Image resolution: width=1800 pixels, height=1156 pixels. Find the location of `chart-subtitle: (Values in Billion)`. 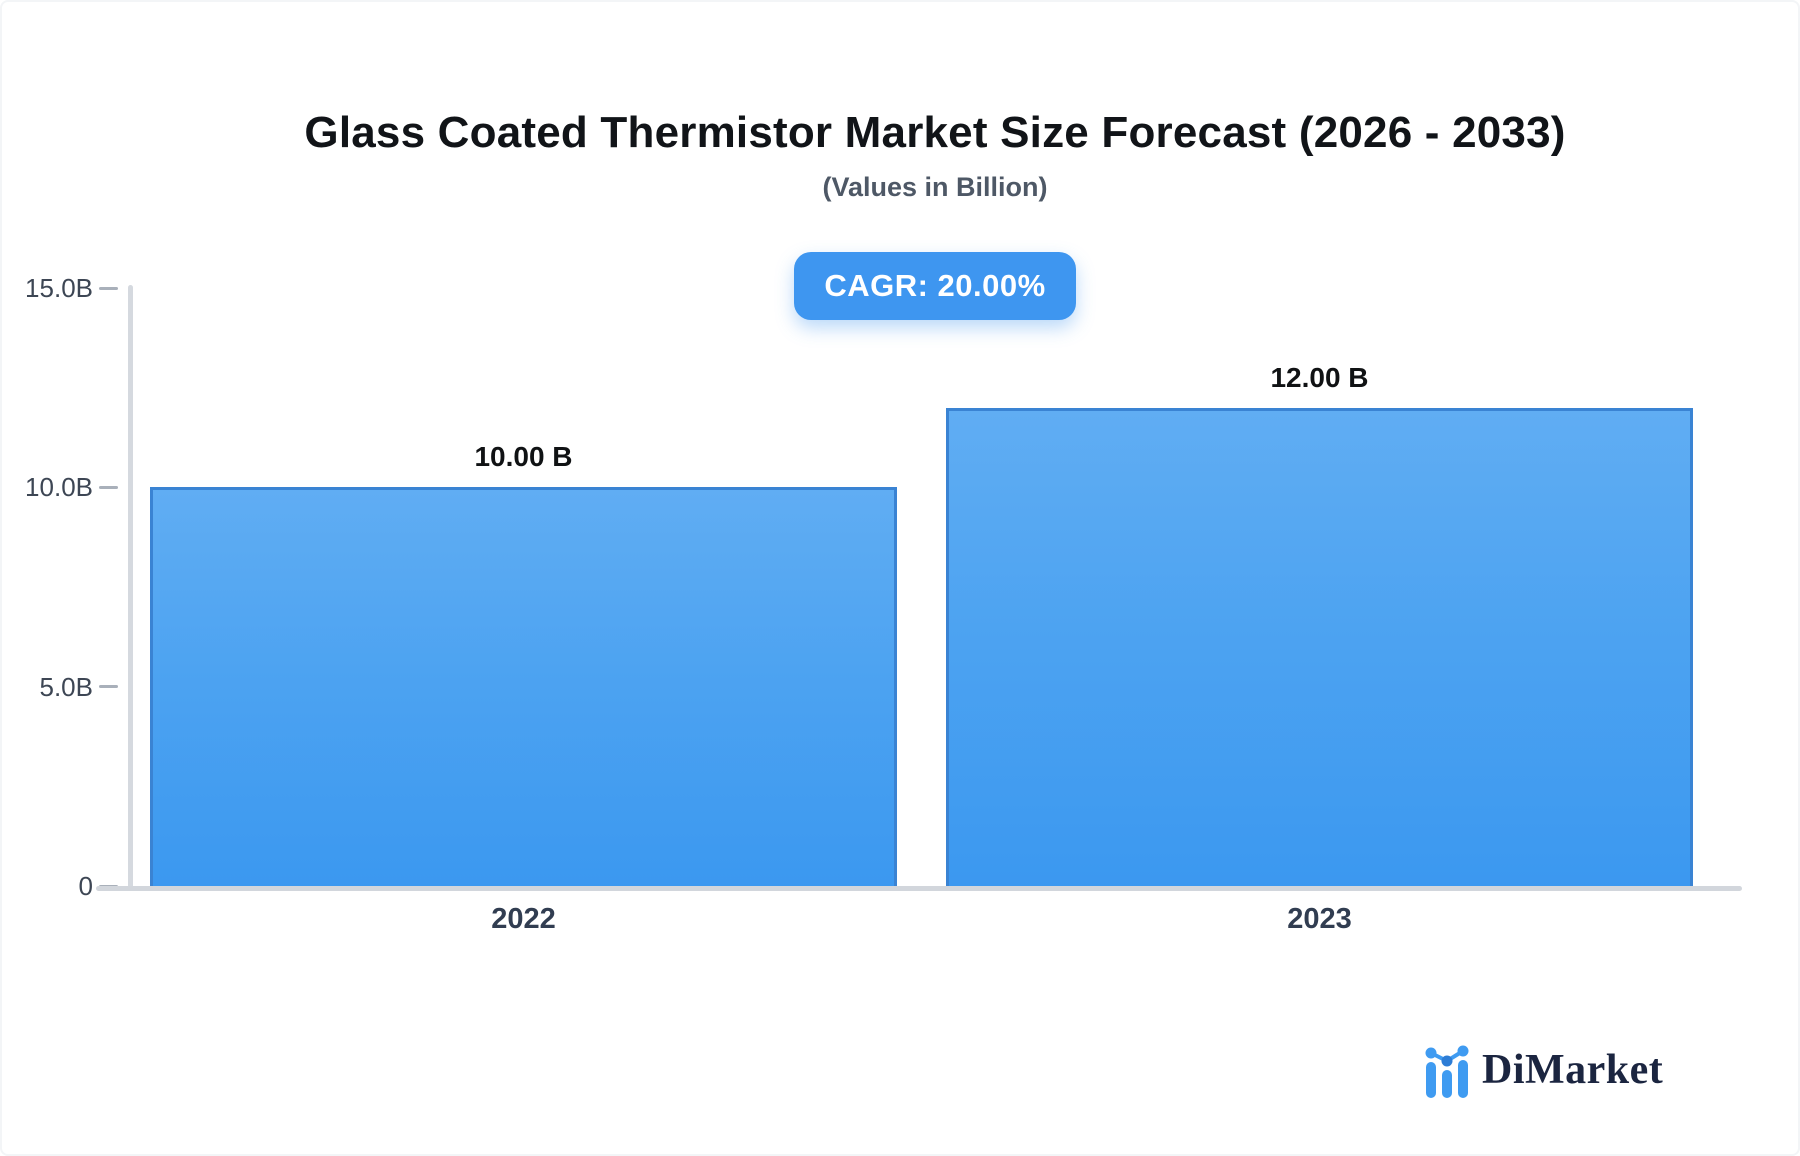

chart-subtitle: (Values in Billion) is located at coordinates (935, 187).